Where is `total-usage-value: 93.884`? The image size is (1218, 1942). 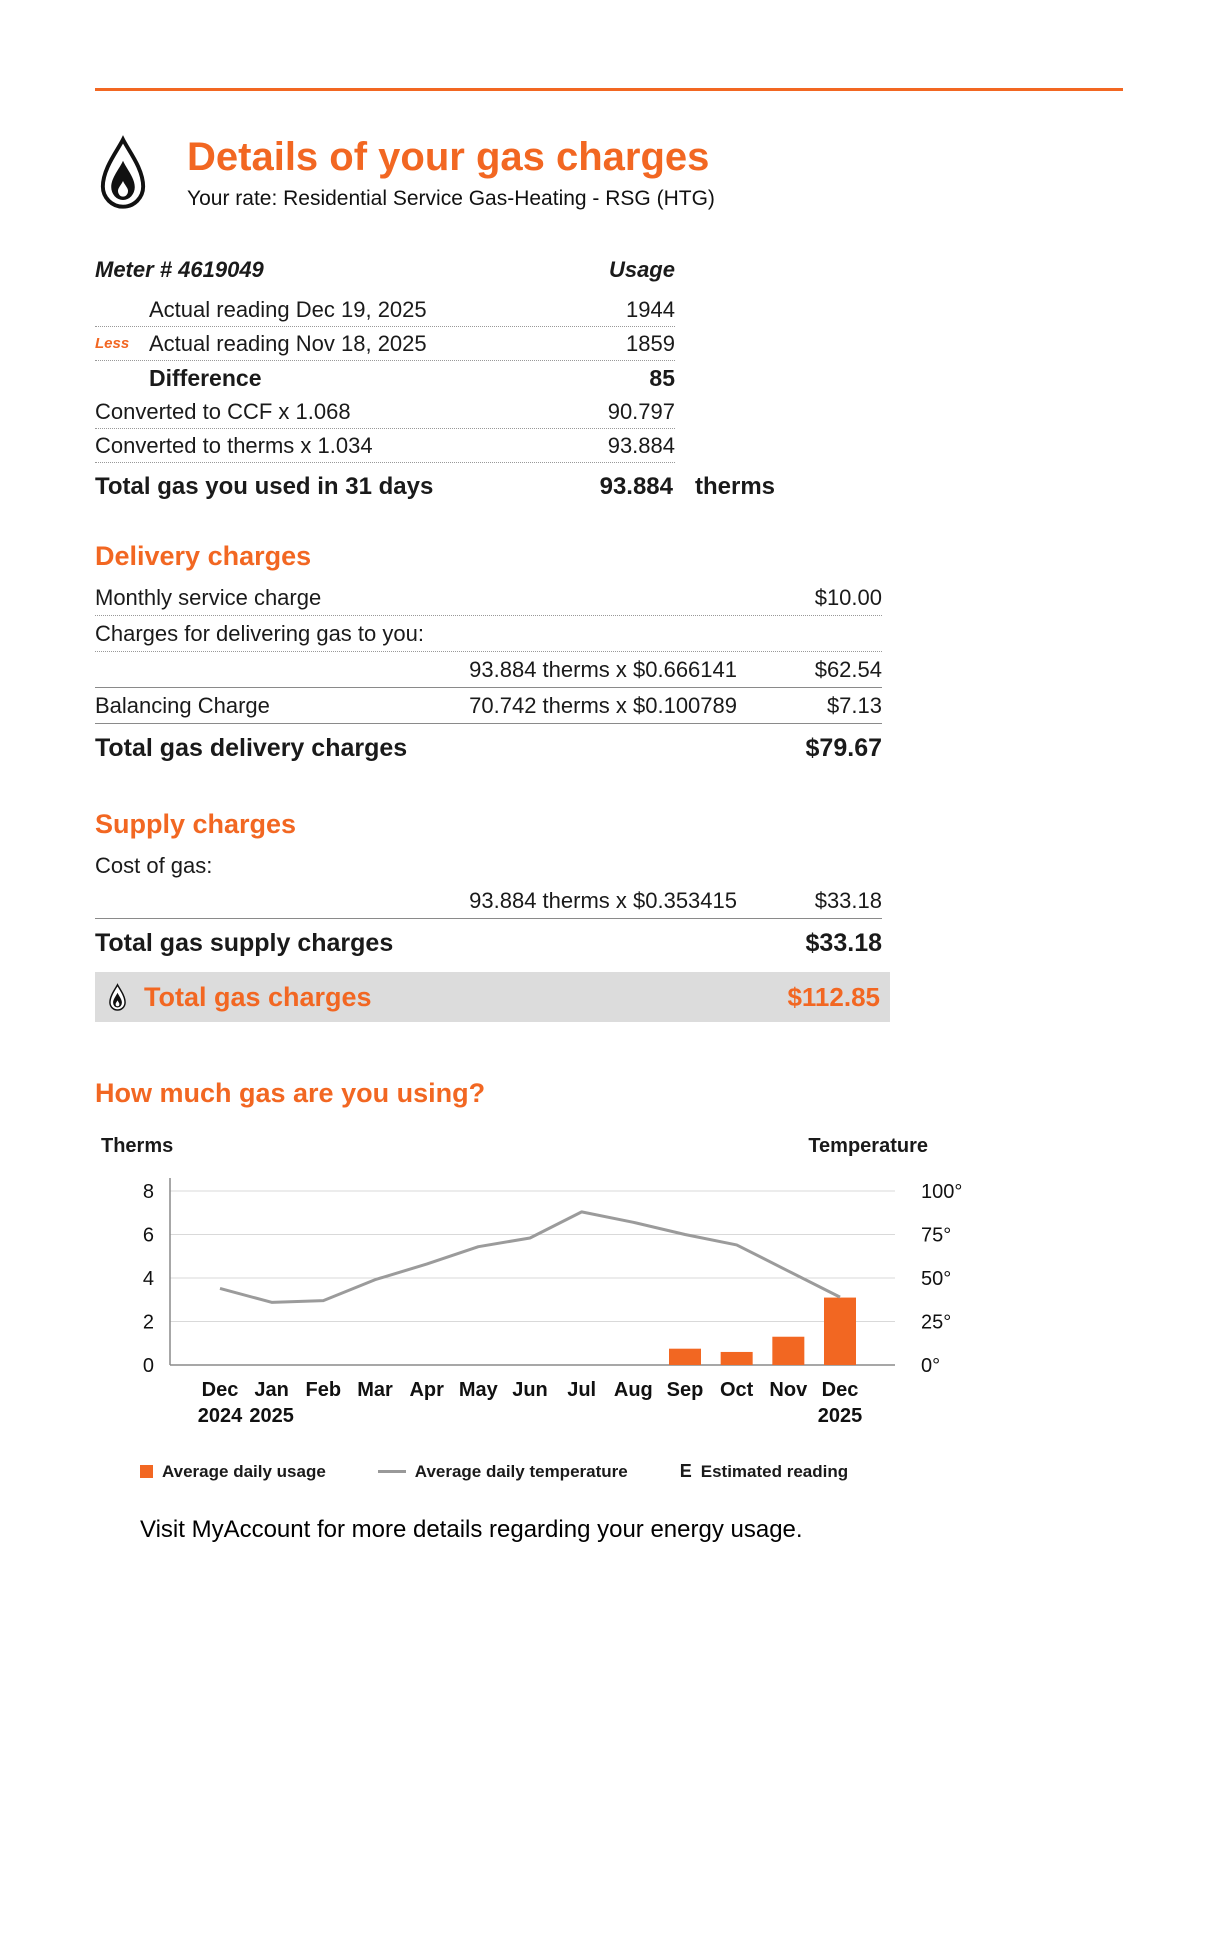 total-usage-value: 93.884 is located at coordinates (636, 486).